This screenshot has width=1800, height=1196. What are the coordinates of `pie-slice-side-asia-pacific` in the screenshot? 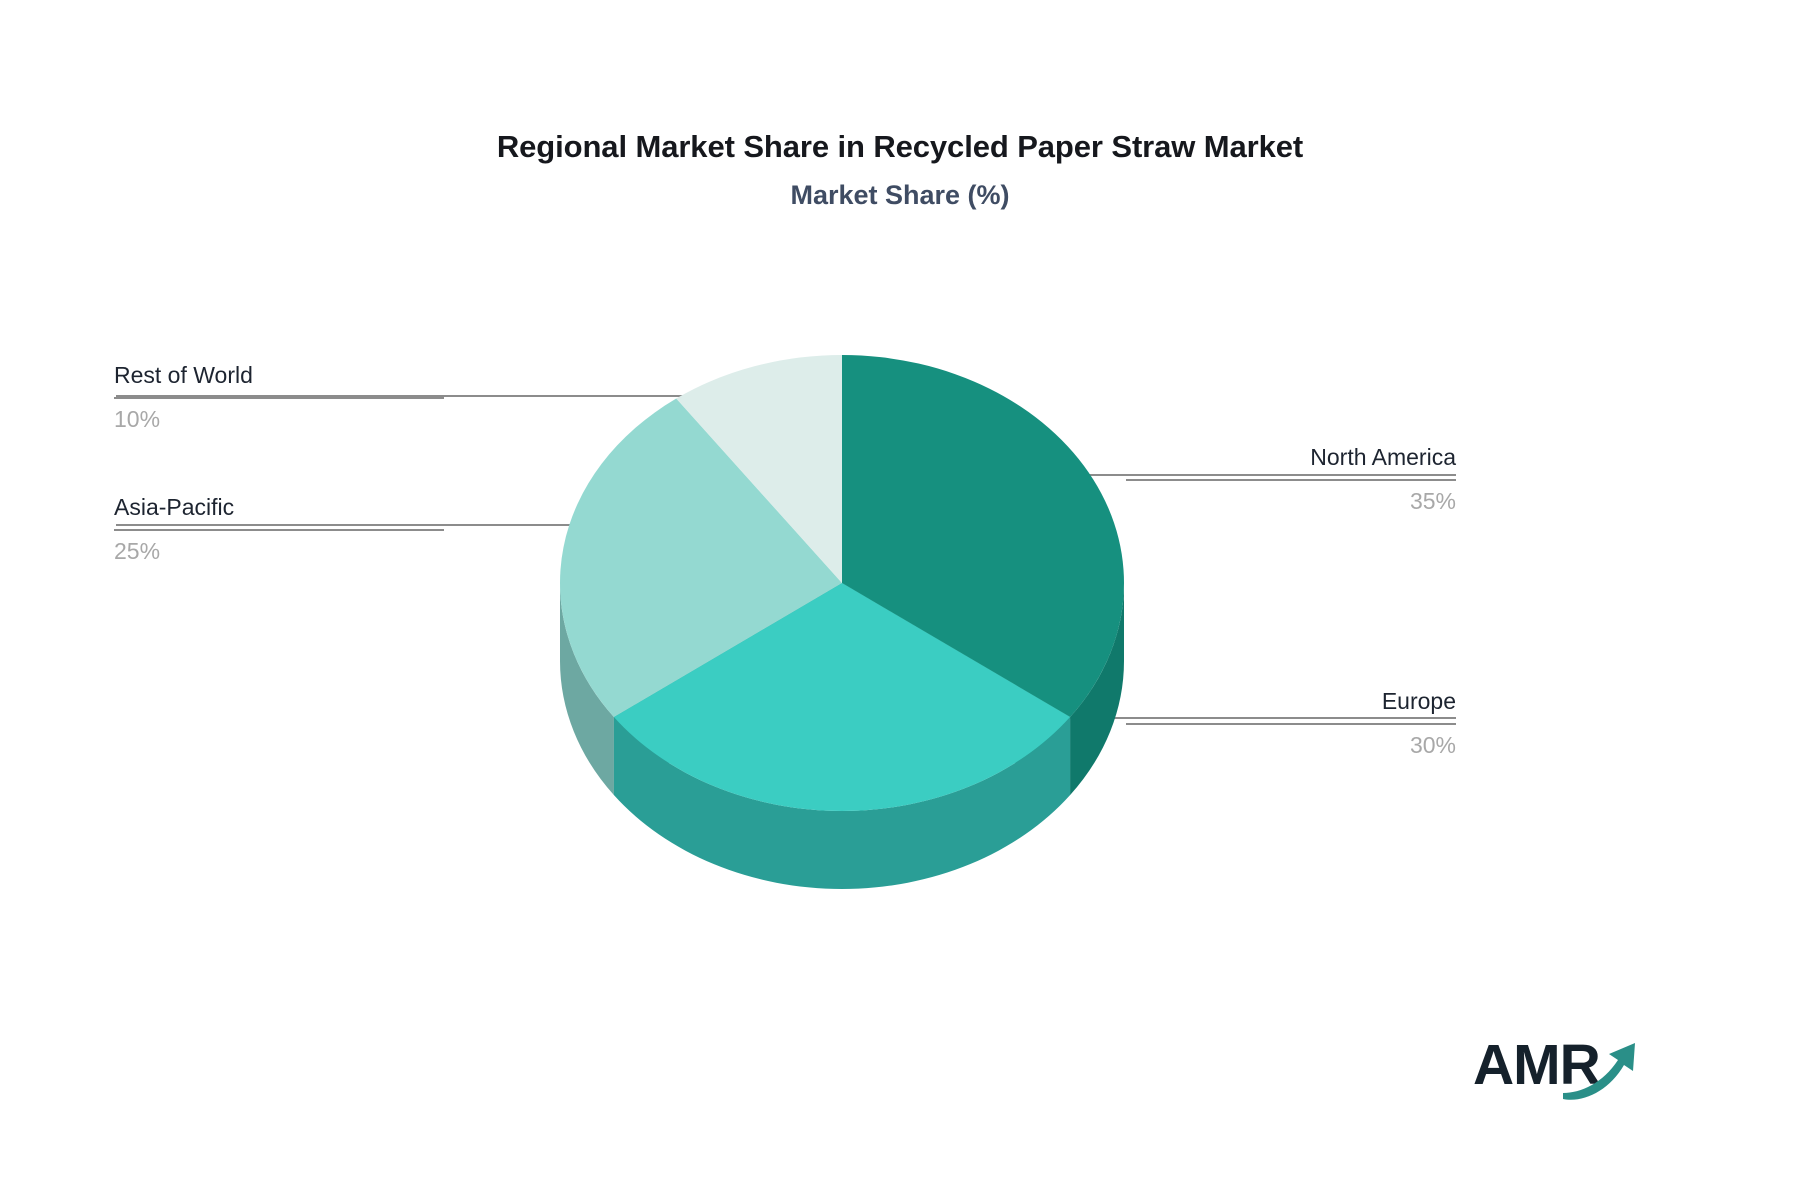 It's located at (587, 689).